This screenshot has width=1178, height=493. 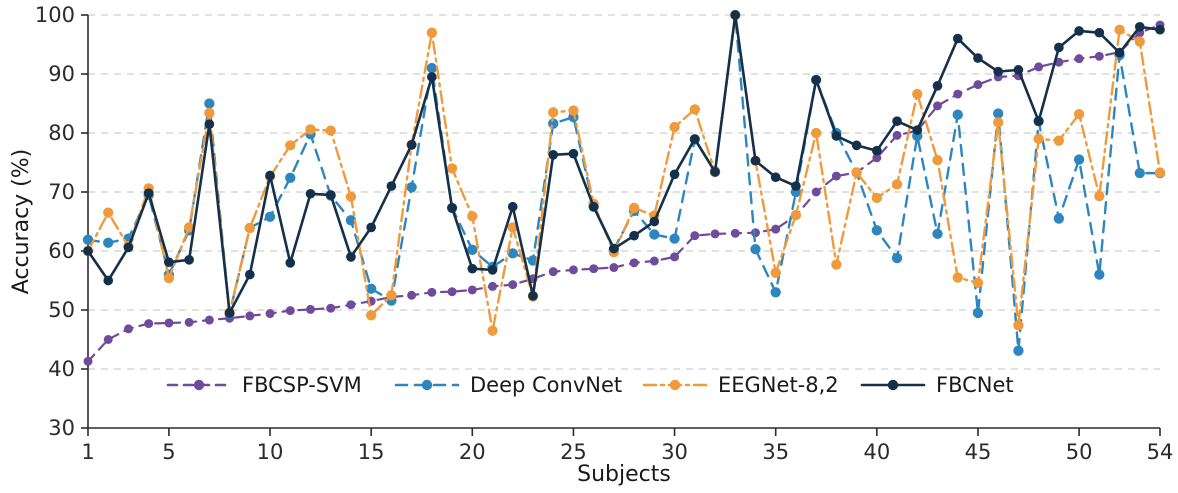 I want to click on legend-item-fbcnet: FBCNet, so click(x=937, y=385).